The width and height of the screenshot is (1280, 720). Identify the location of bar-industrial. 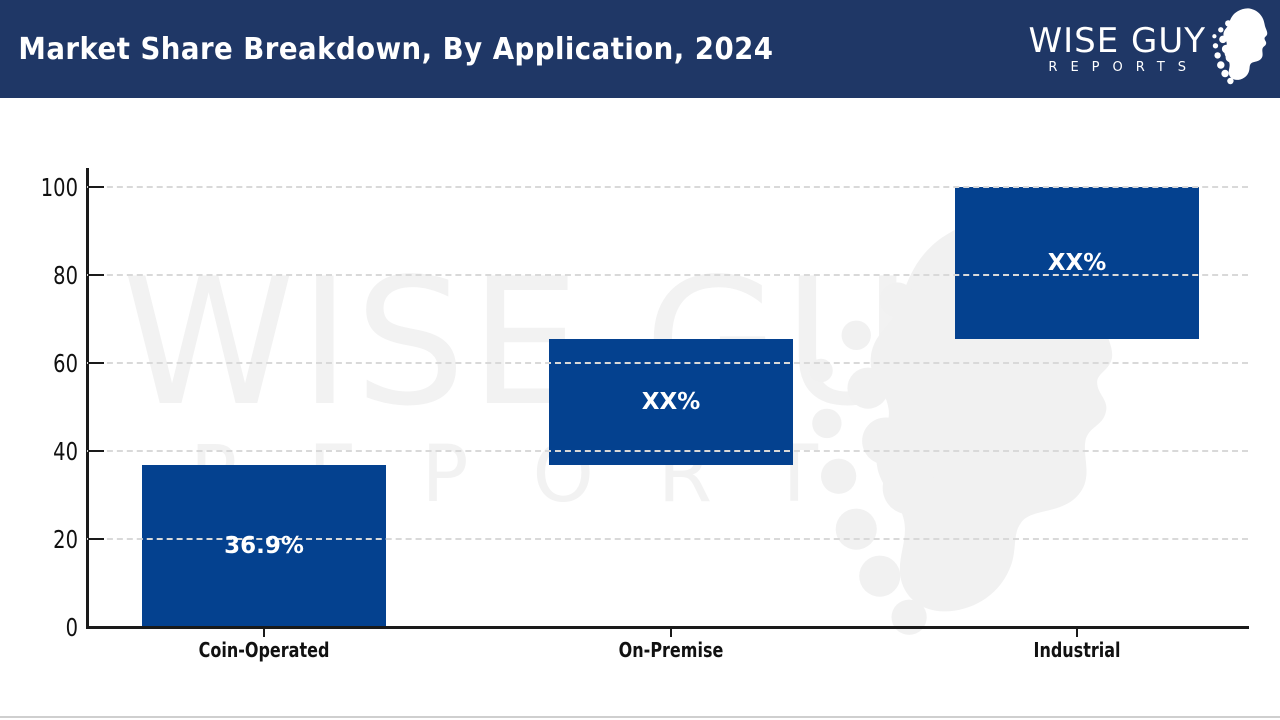
(1077, 263).